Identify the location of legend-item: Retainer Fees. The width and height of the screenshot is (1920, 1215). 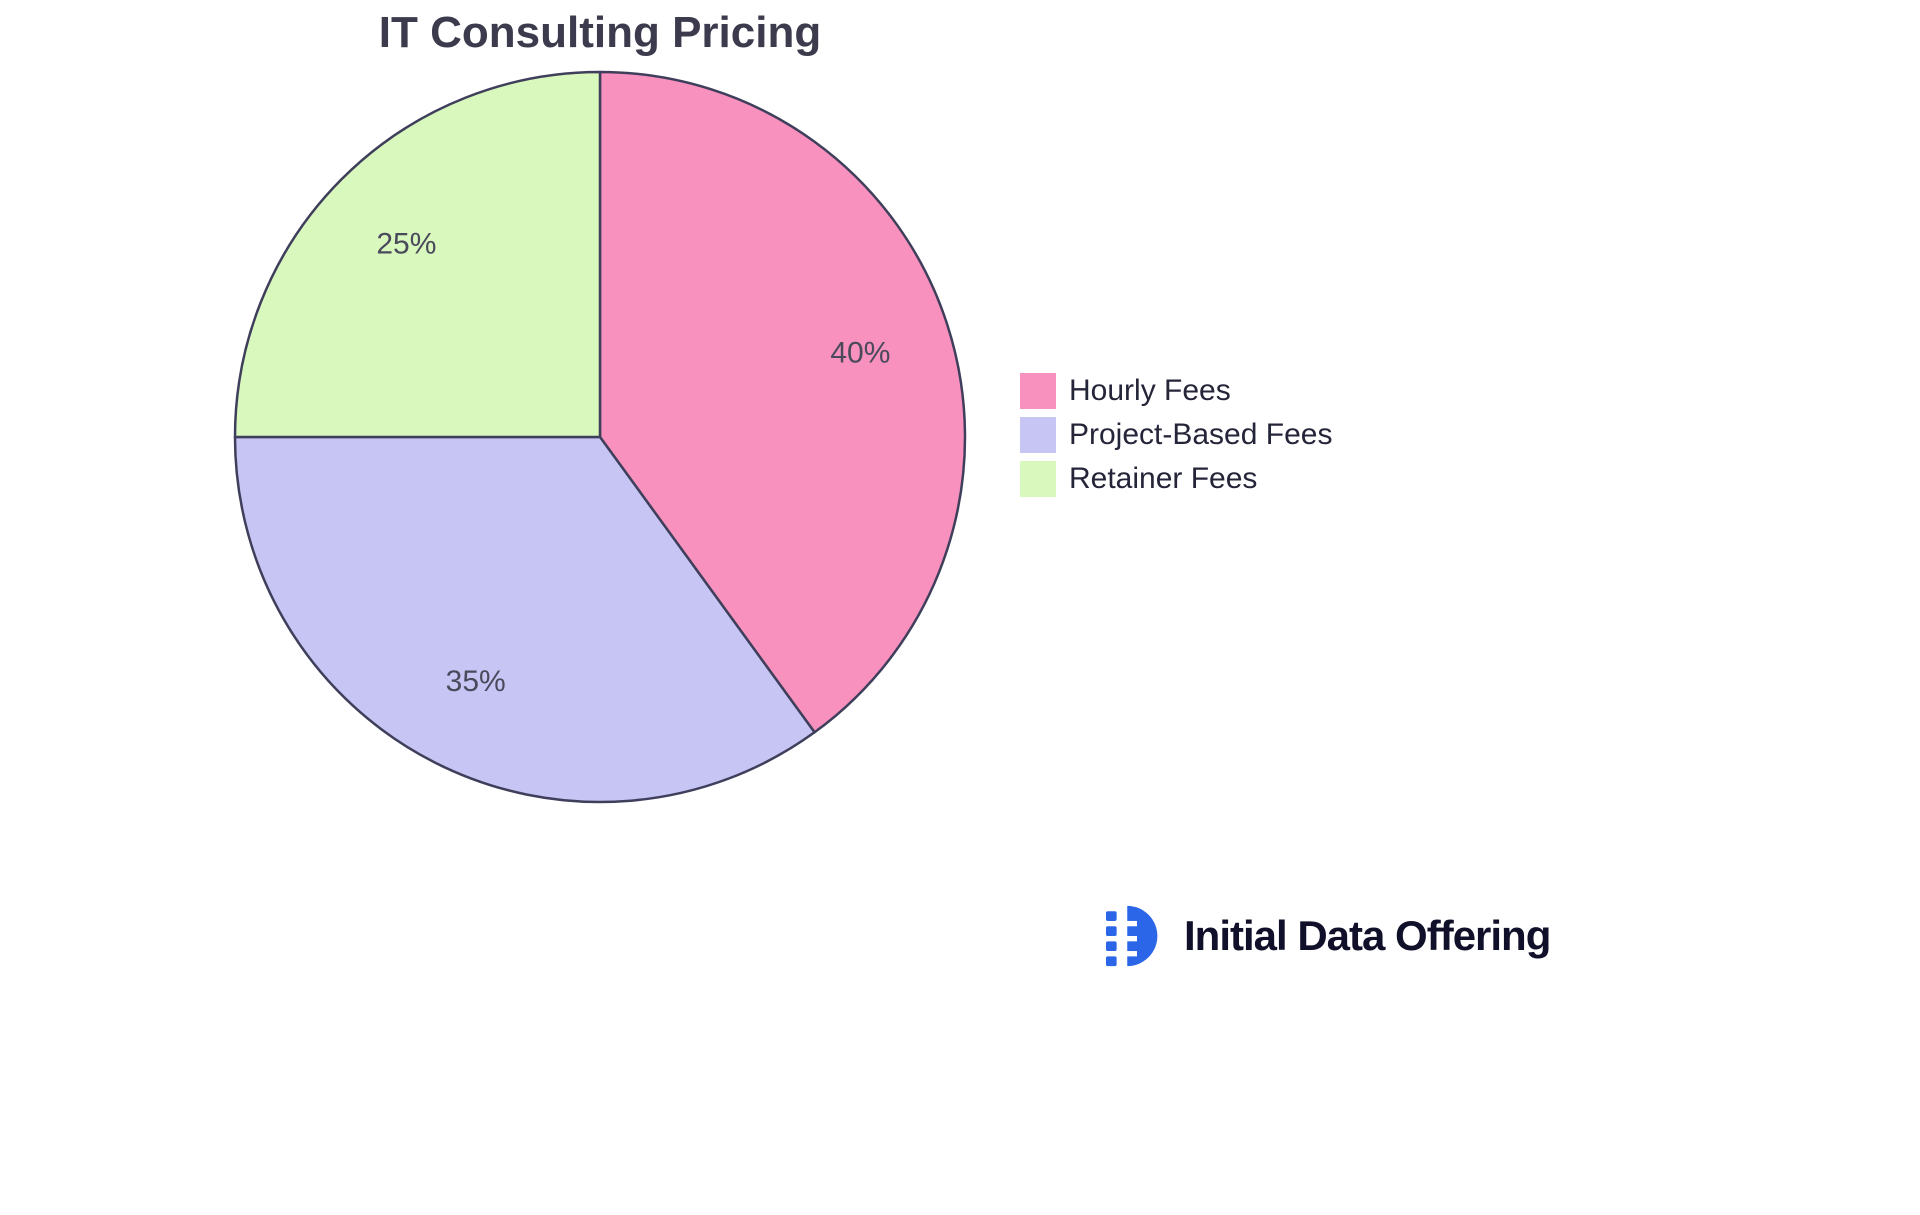
(1176, 478).